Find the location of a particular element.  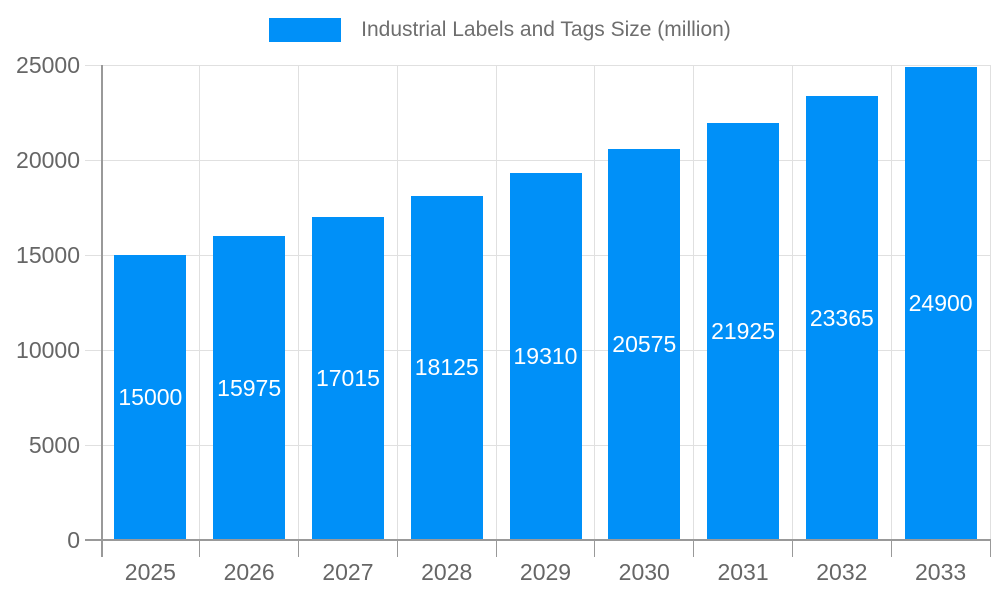

bar-value-label: 15000 is located at coordinates (150, 397).